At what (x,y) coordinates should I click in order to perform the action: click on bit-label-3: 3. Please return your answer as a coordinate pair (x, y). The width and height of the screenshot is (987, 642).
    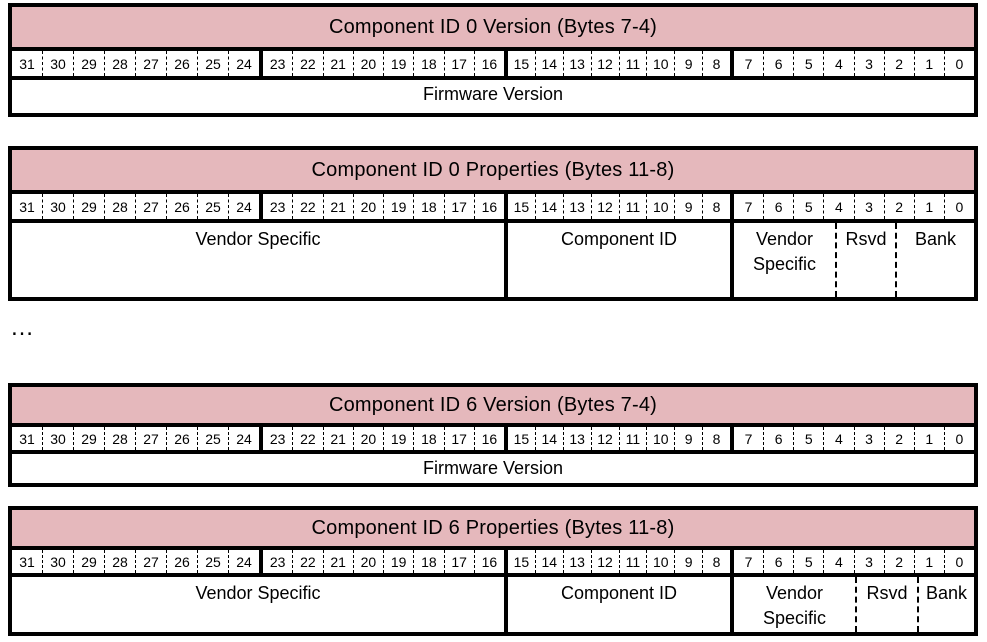
    Looking at the image, I should click on (868, 206).